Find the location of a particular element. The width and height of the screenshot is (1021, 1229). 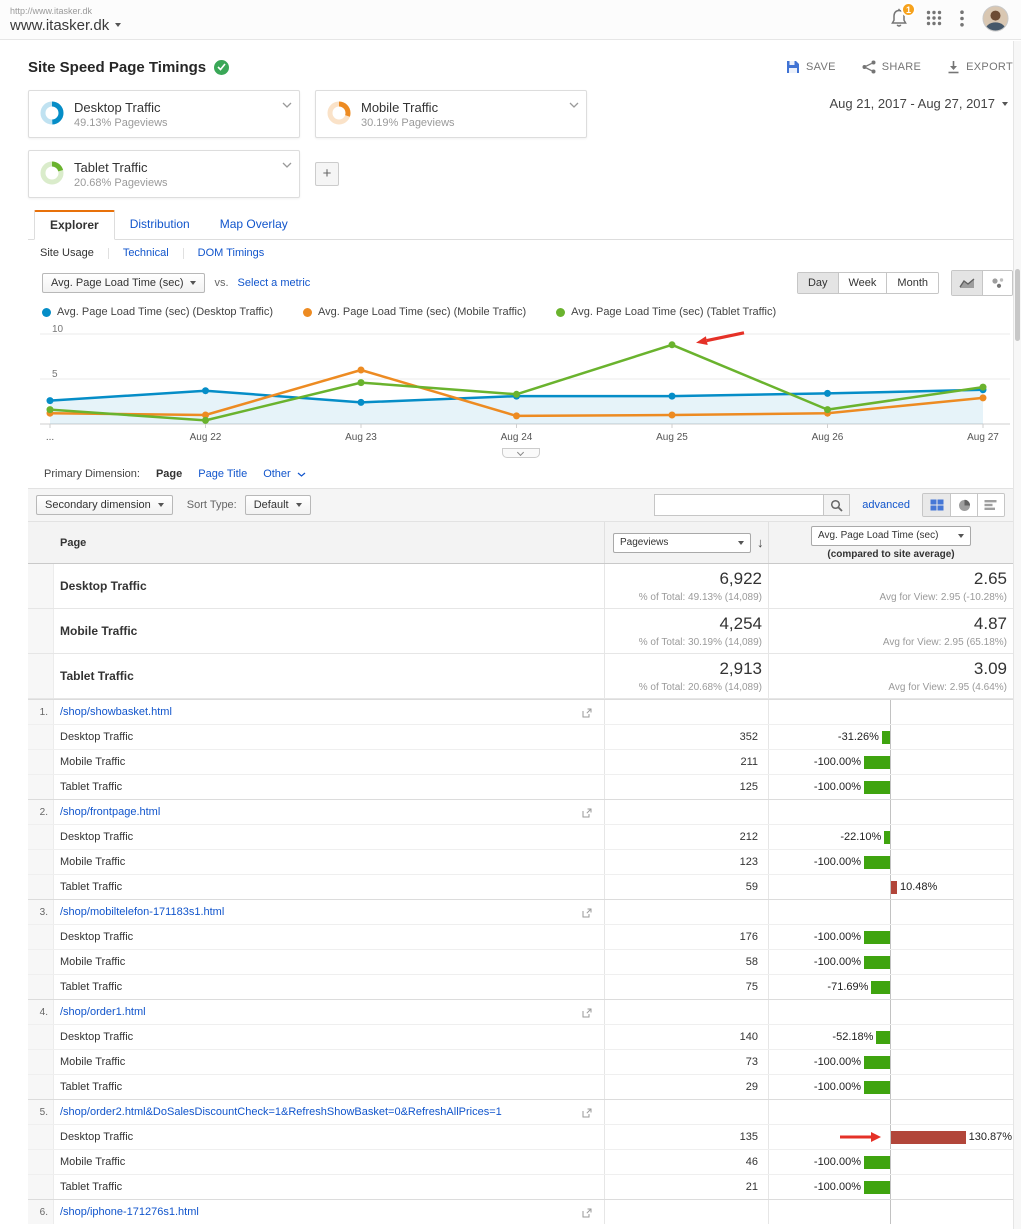

page-url-link: /shop/order1.html is located at coordinates (103, 1012).